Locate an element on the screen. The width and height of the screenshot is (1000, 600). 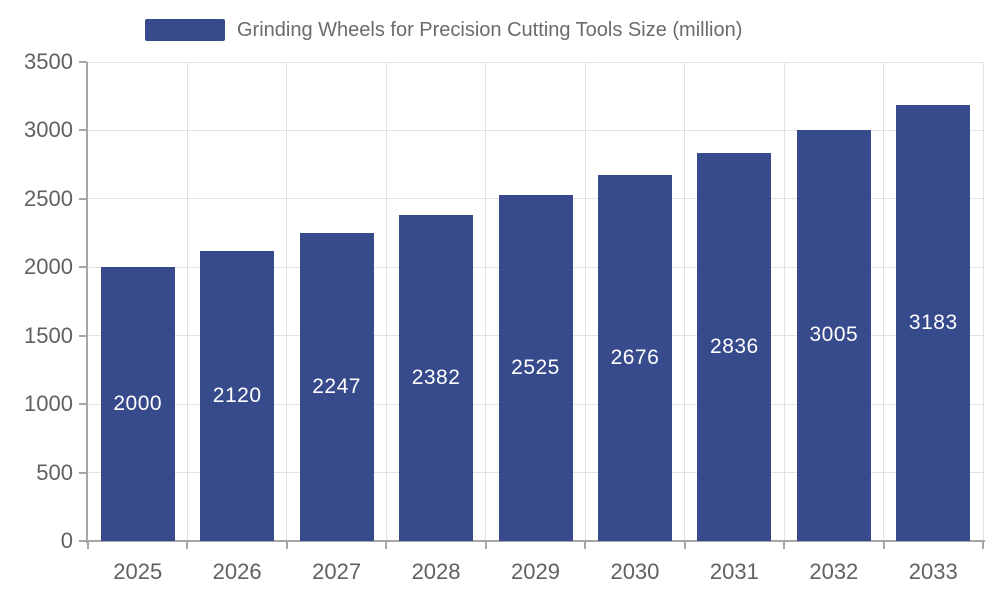
bar: 2676 is located at coordinates (634, 357).